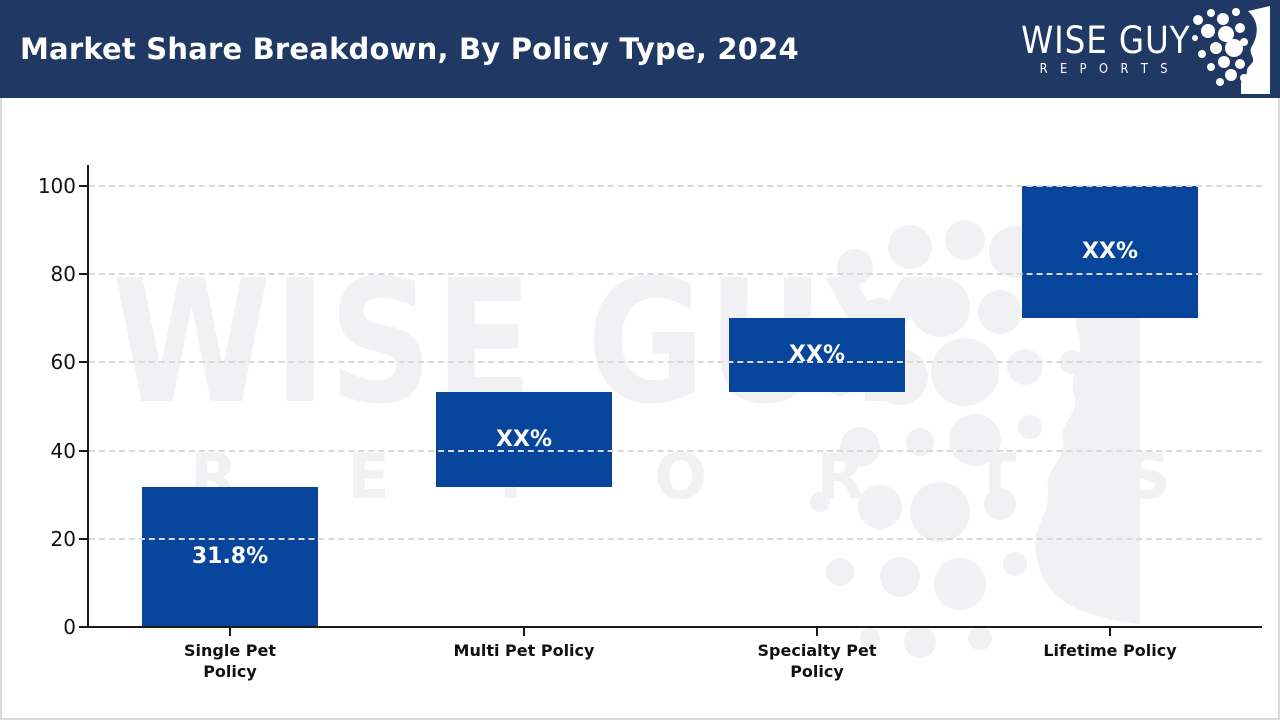 This screenshot has height=720, width=1280. I want to click on bar-value-label: 31.8%, so click(230, 557).